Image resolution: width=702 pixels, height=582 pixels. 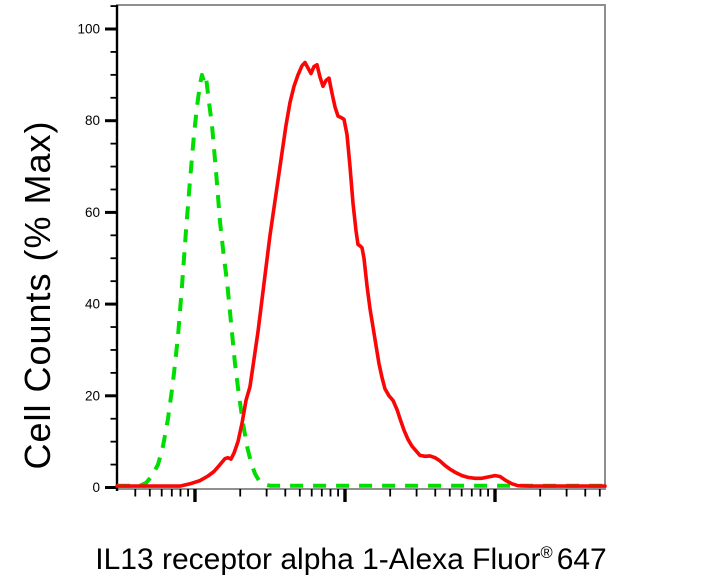 What do you see at coordinates (96, 487) in the screenshot?
I see `y-tick-label: 0` at bounding box center [96, 487].